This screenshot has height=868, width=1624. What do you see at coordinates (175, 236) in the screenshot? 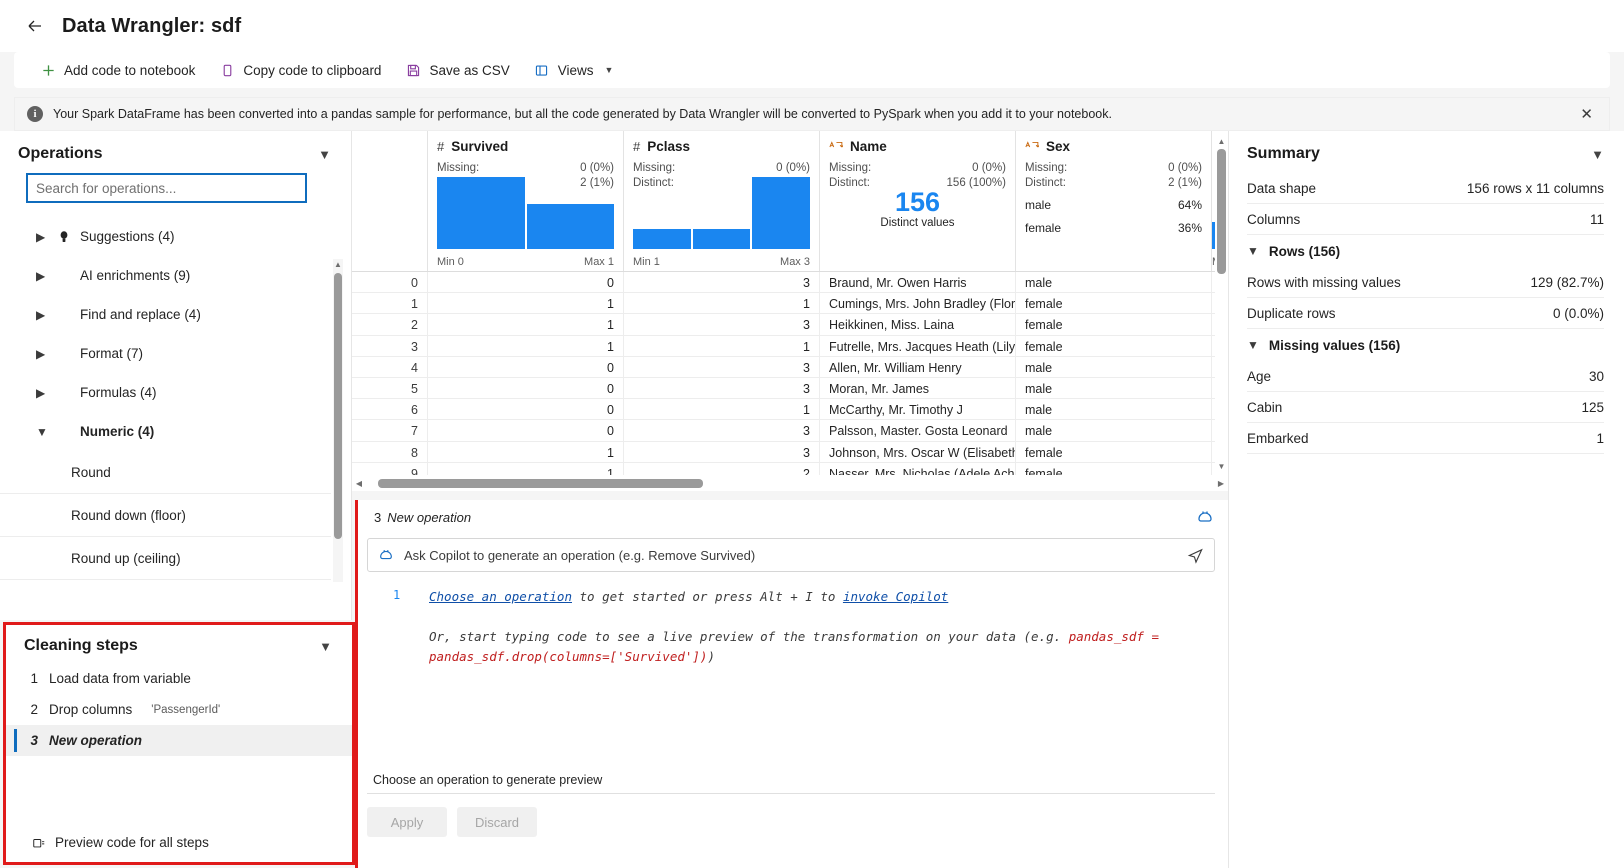
I see `operations-group-suggestions: ▶ Suggestions (4)` at bounding box center [175, 236].